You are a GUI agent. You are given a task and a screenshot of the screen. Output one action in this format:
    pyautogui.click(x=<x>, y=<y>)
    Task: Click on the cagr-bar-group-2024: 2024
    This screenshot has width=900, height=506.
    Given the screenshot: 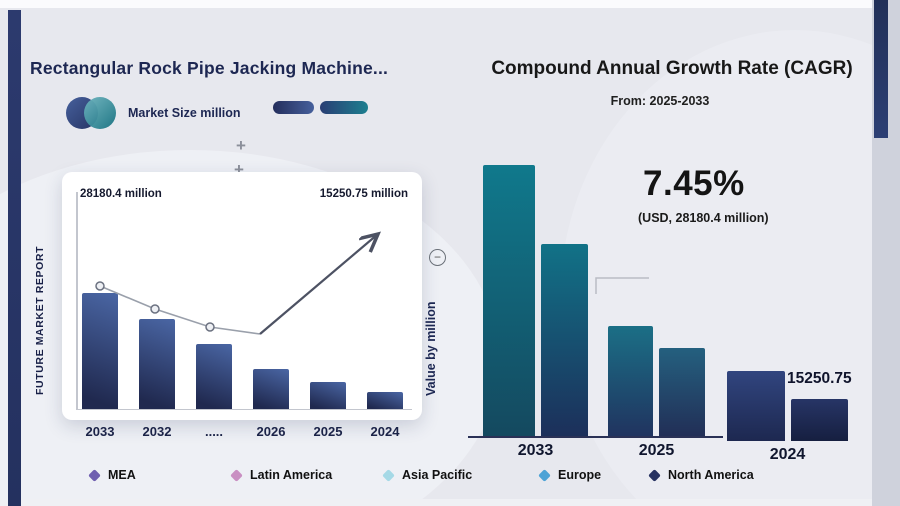 What is the action you would take?
    pyautogui.click(x=787, y=417)
    